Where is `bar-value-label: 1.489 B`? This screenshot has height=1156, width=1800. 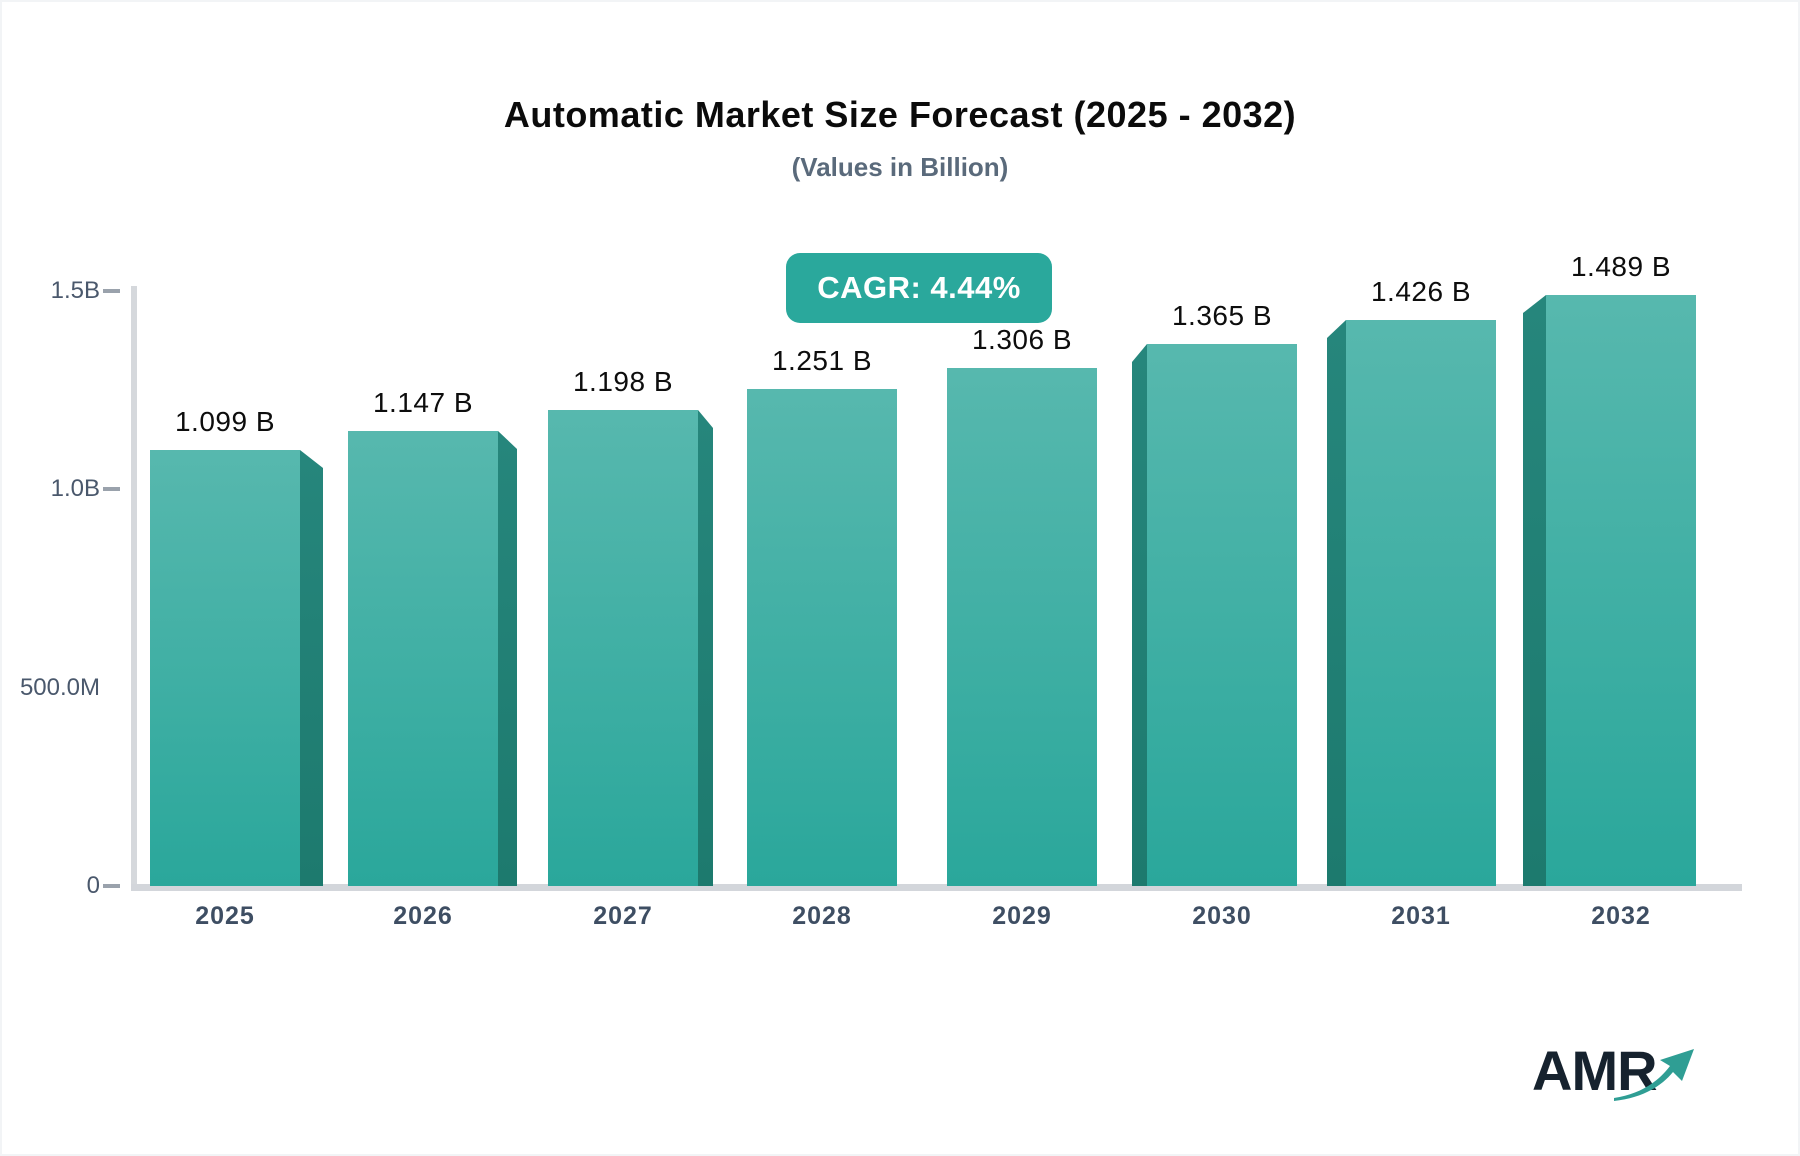
bar-value-label: 1.489 B is located at coordinates (1621, 266).